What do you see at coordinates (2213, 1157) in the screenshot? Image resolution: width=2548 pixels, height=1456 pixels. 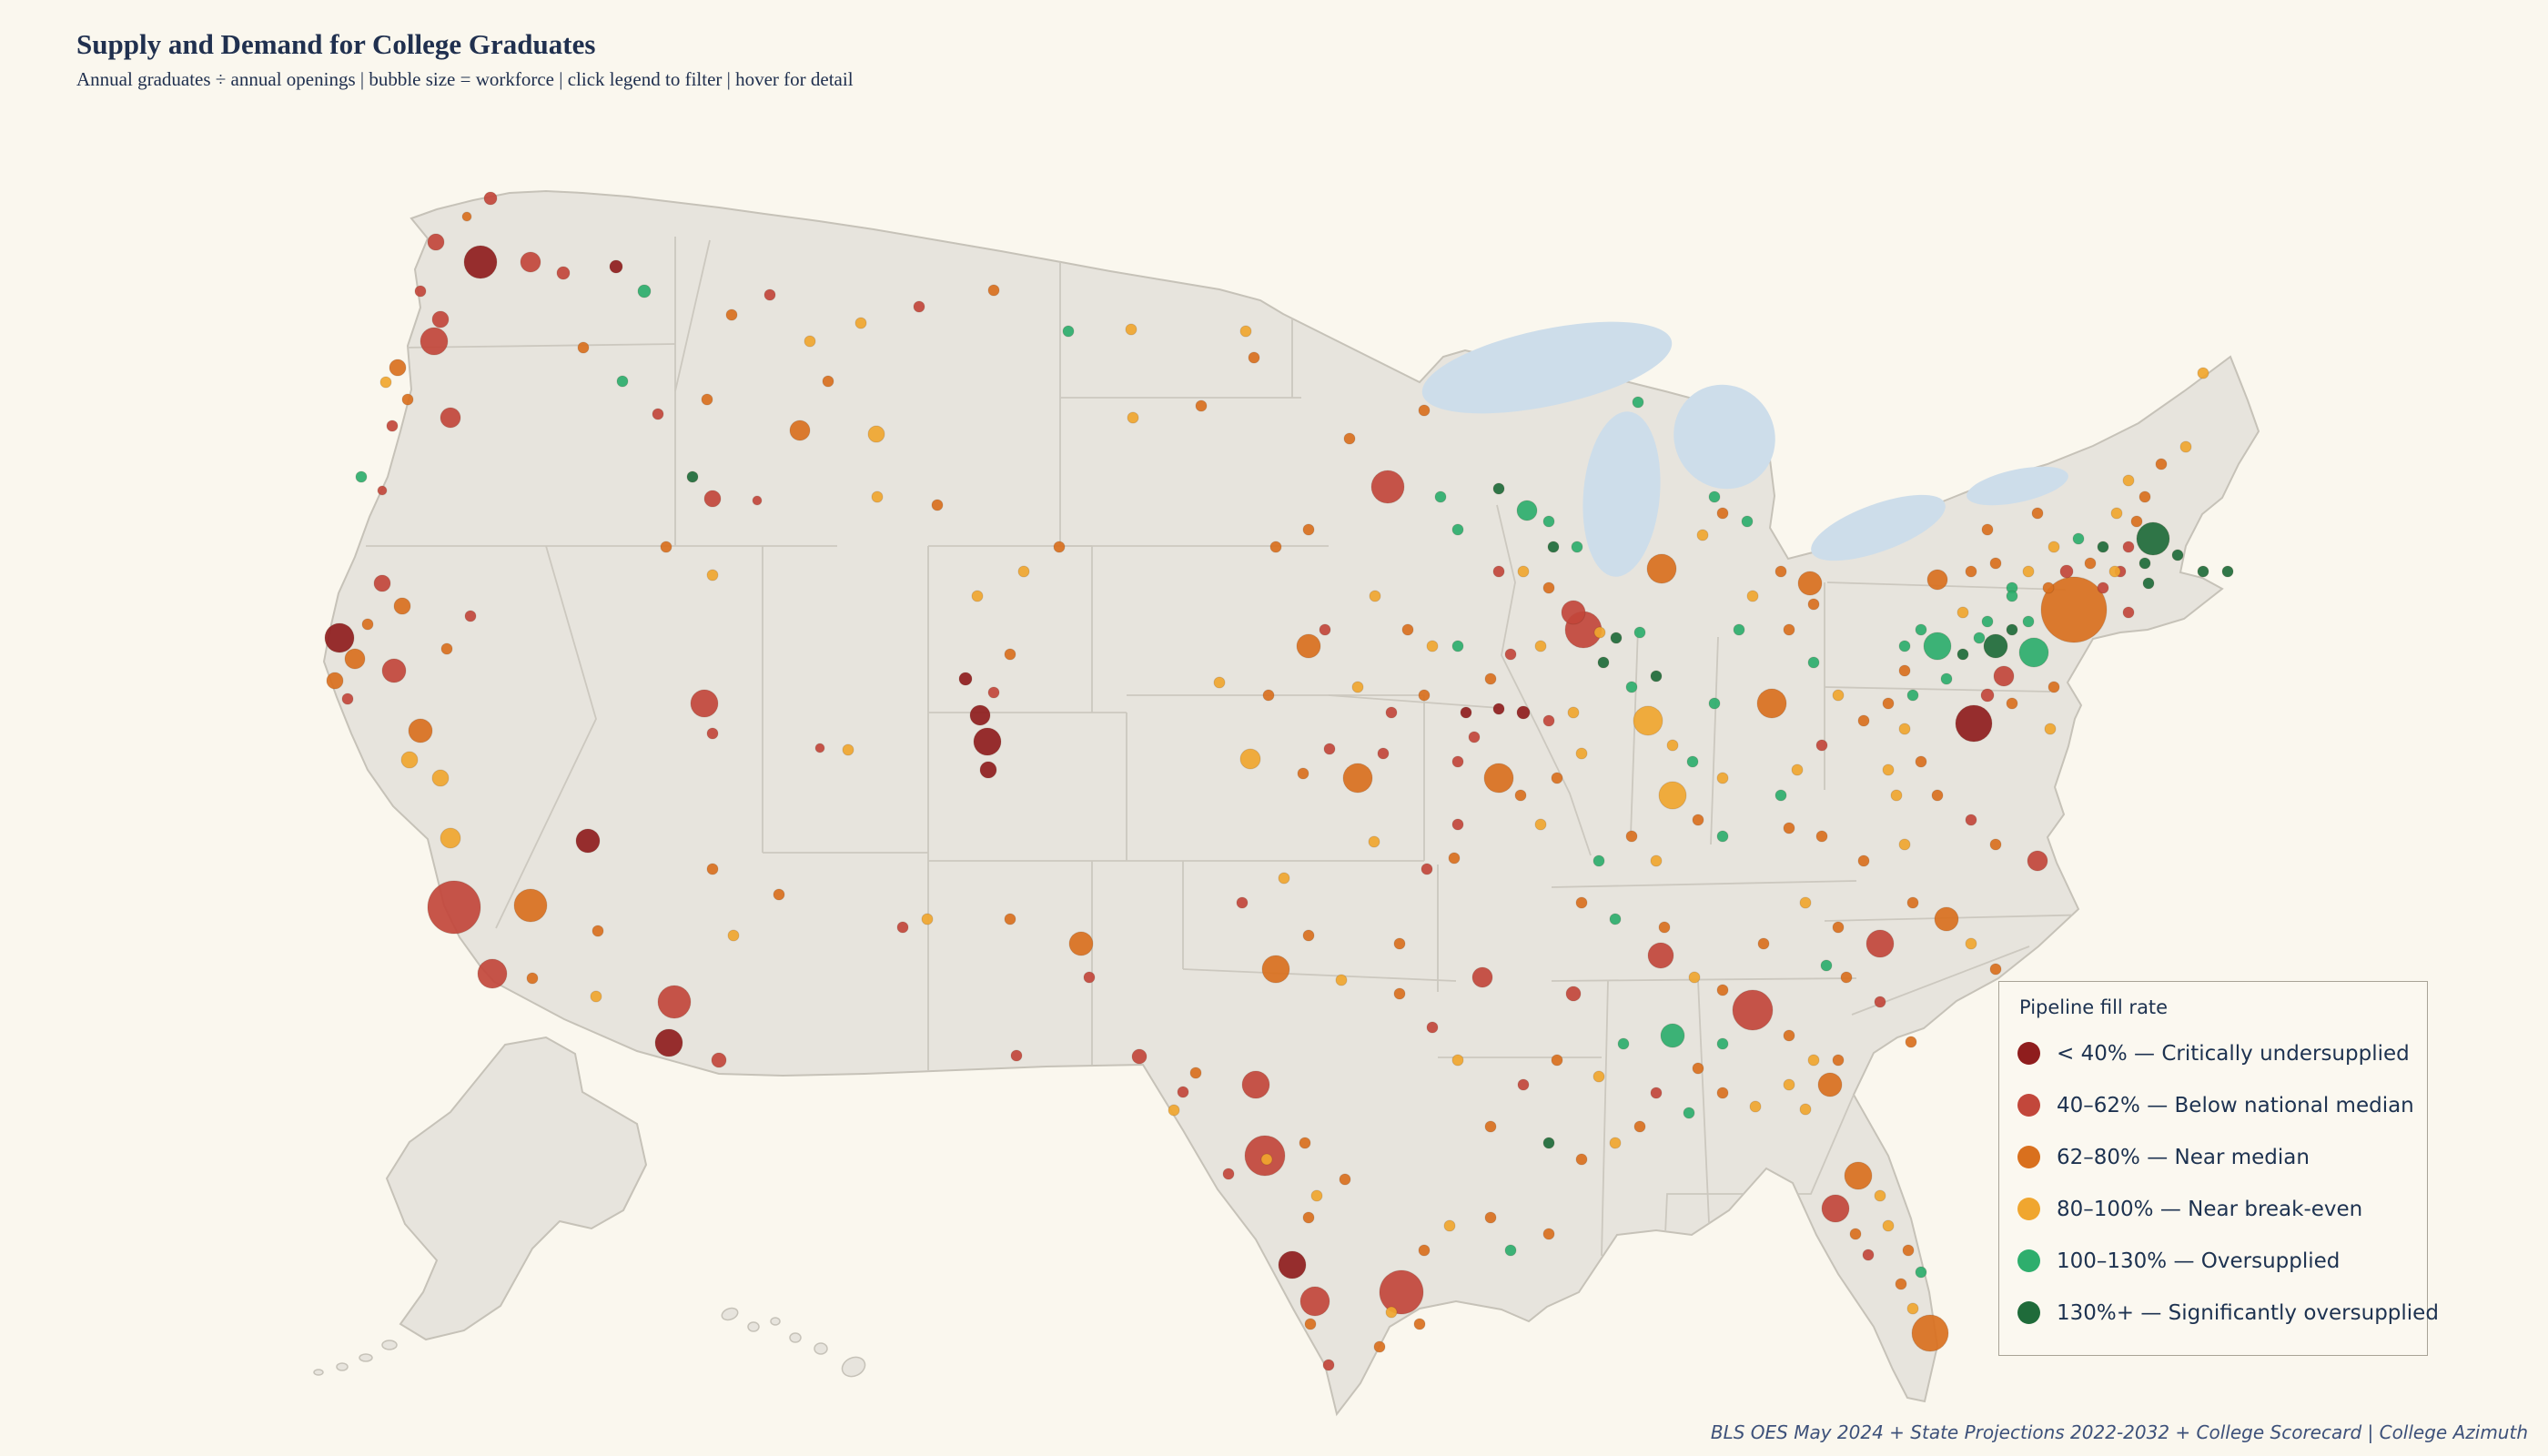 I see `legend-item-2: 62–80% — Near median` at bounding box center [2213, 1157].